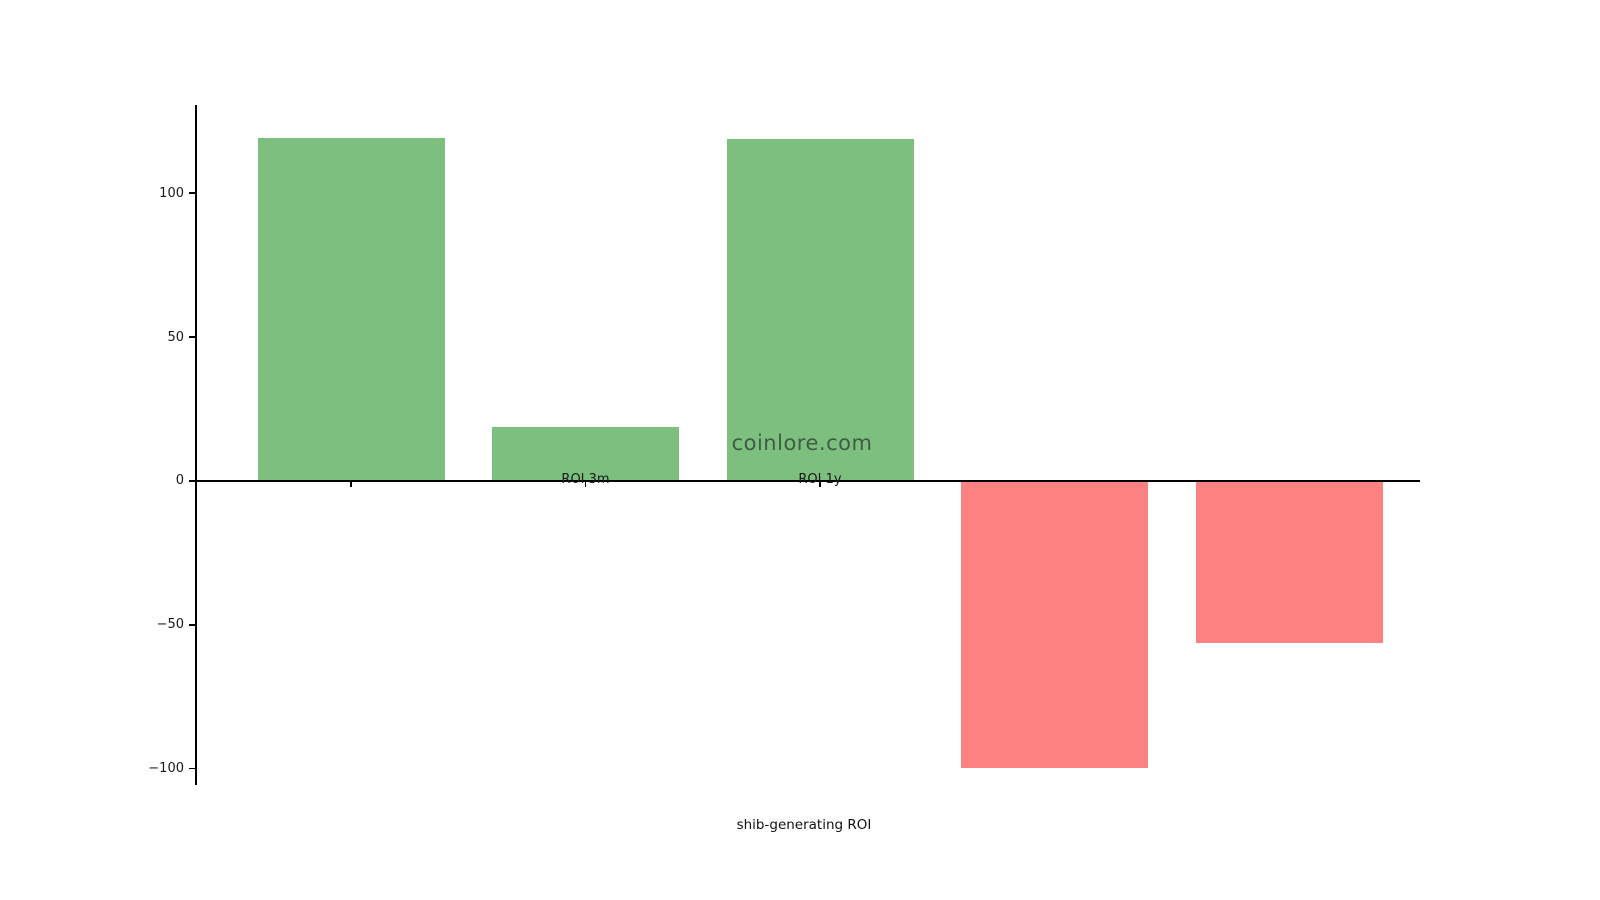 The height and width of the screenshot is (900, 1600). What do you see at coordinates (179, 481) in the screenshot?
I see `y-tick-label: 0` at bounding box center [179, 481].